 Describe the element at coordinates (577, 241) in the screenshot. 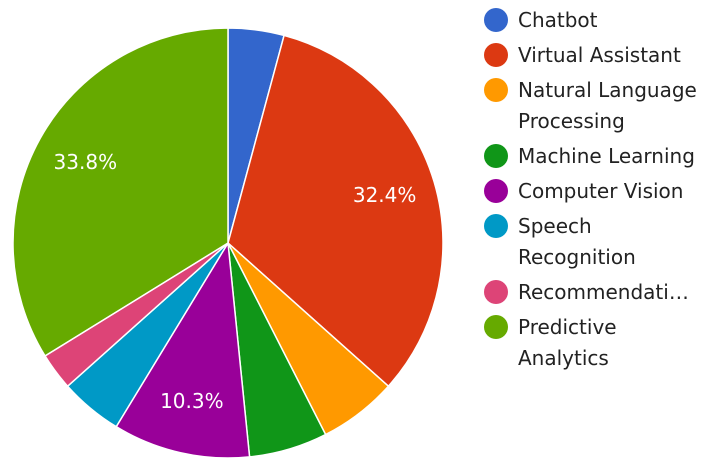

I see `legend-label: Speech Recognition` at that location.